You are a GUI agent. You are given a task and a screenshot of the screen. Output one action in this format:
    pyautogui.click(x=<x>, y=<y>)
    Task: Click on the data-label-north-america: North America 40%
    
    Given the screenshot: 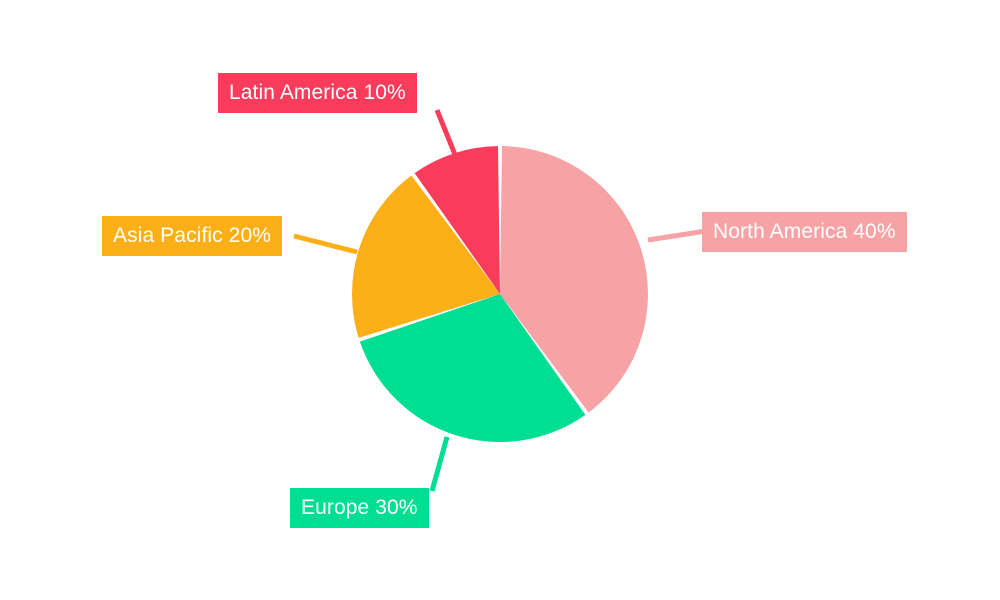 What is the action you would take?
    pyautogui.click(x=804, y=232)
    